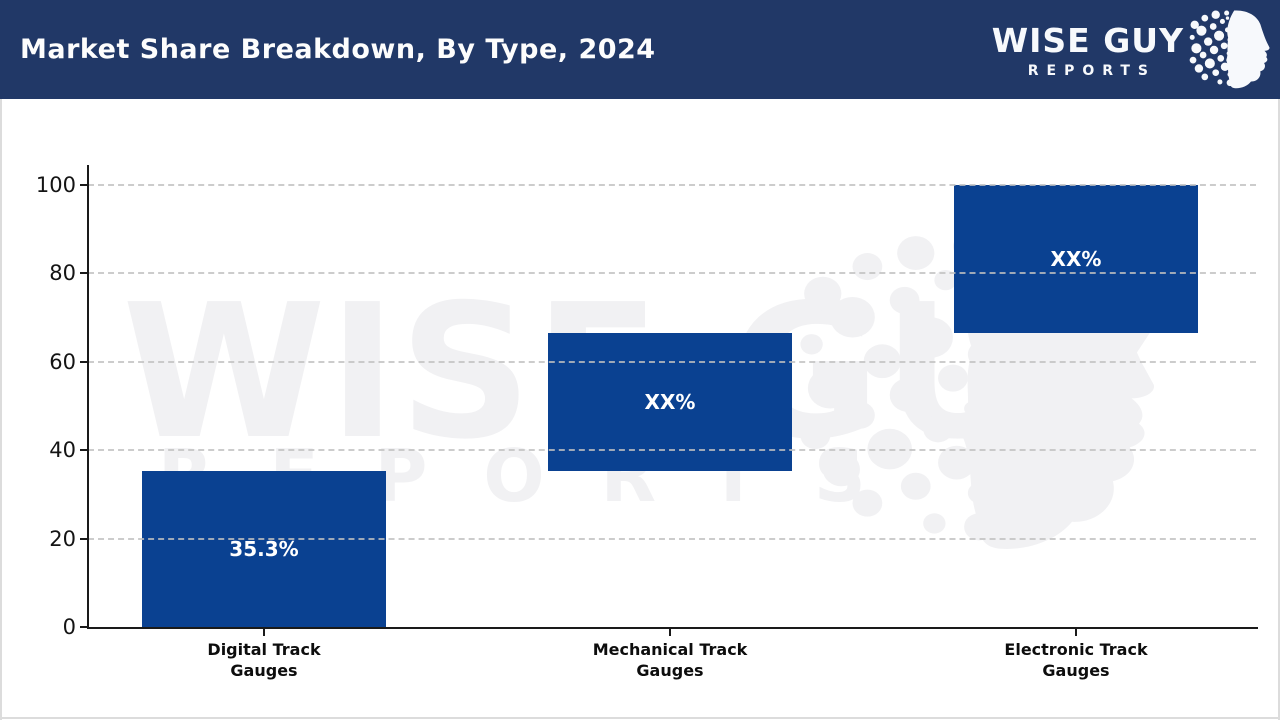 The height and width of the screenshot is (720, 1280). I want to click on x-tick-mark-mechanical-track-gauges, so click(670, 632).